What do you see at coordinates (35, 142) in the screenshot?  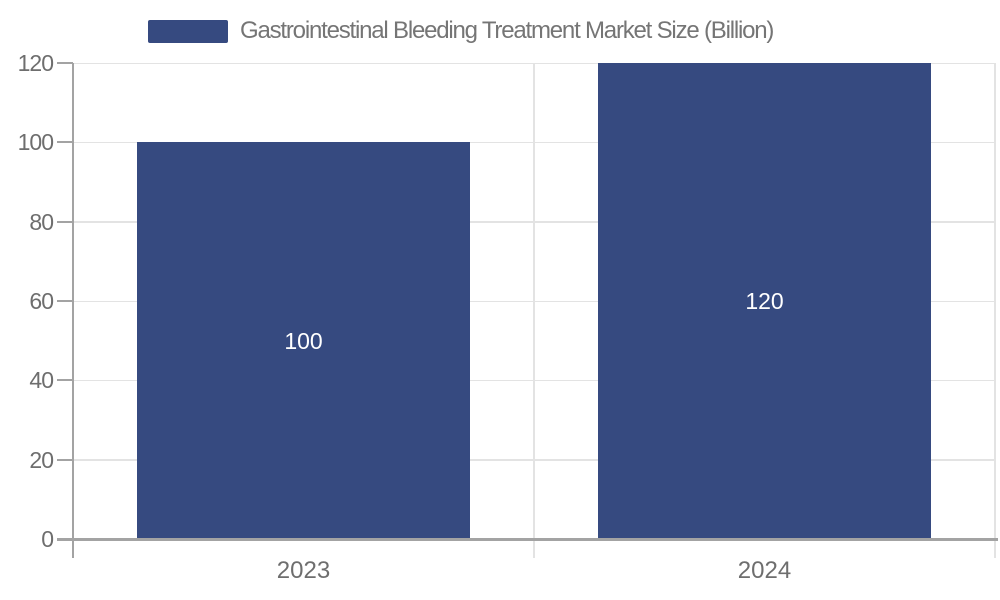 I see `y-tick-label: 100` at bounding box center [35, 142].